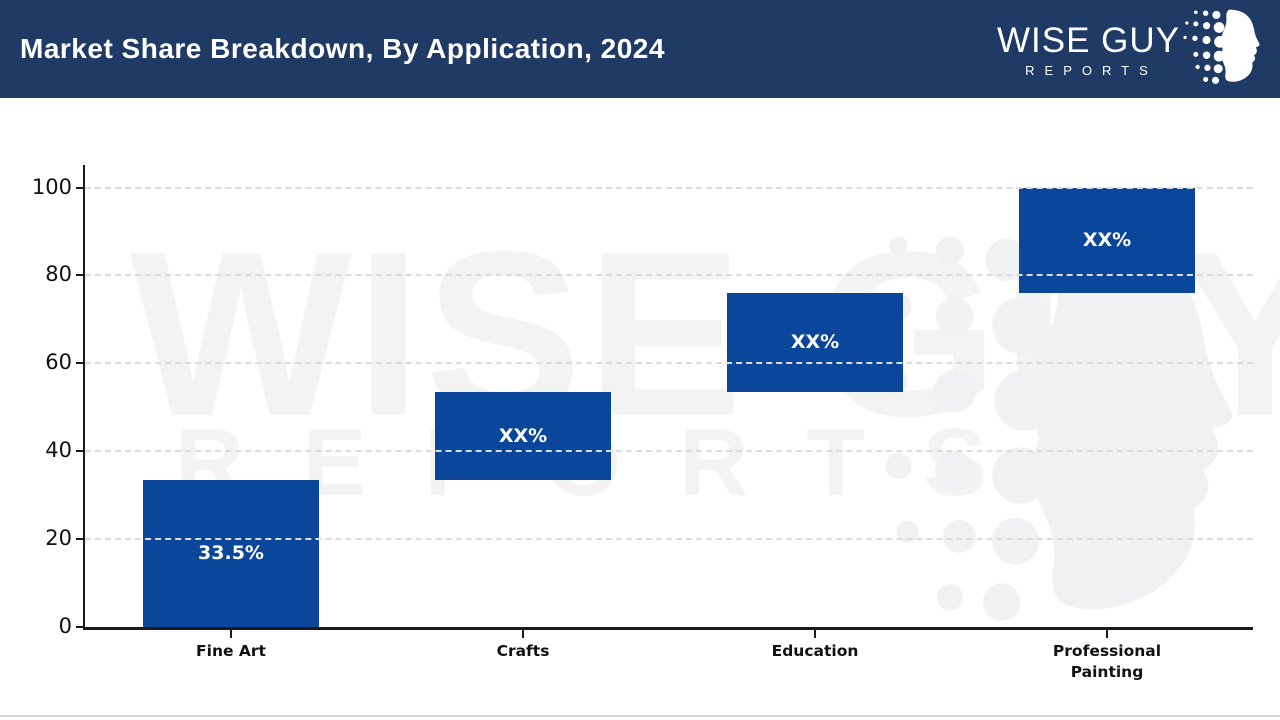 The height and width of the screenshot is (720, 1280). What do you see at coordinates (58, 450) in the screenshot?
I see `y-axis-tick-label: 40` at bounding box center [58, 450].